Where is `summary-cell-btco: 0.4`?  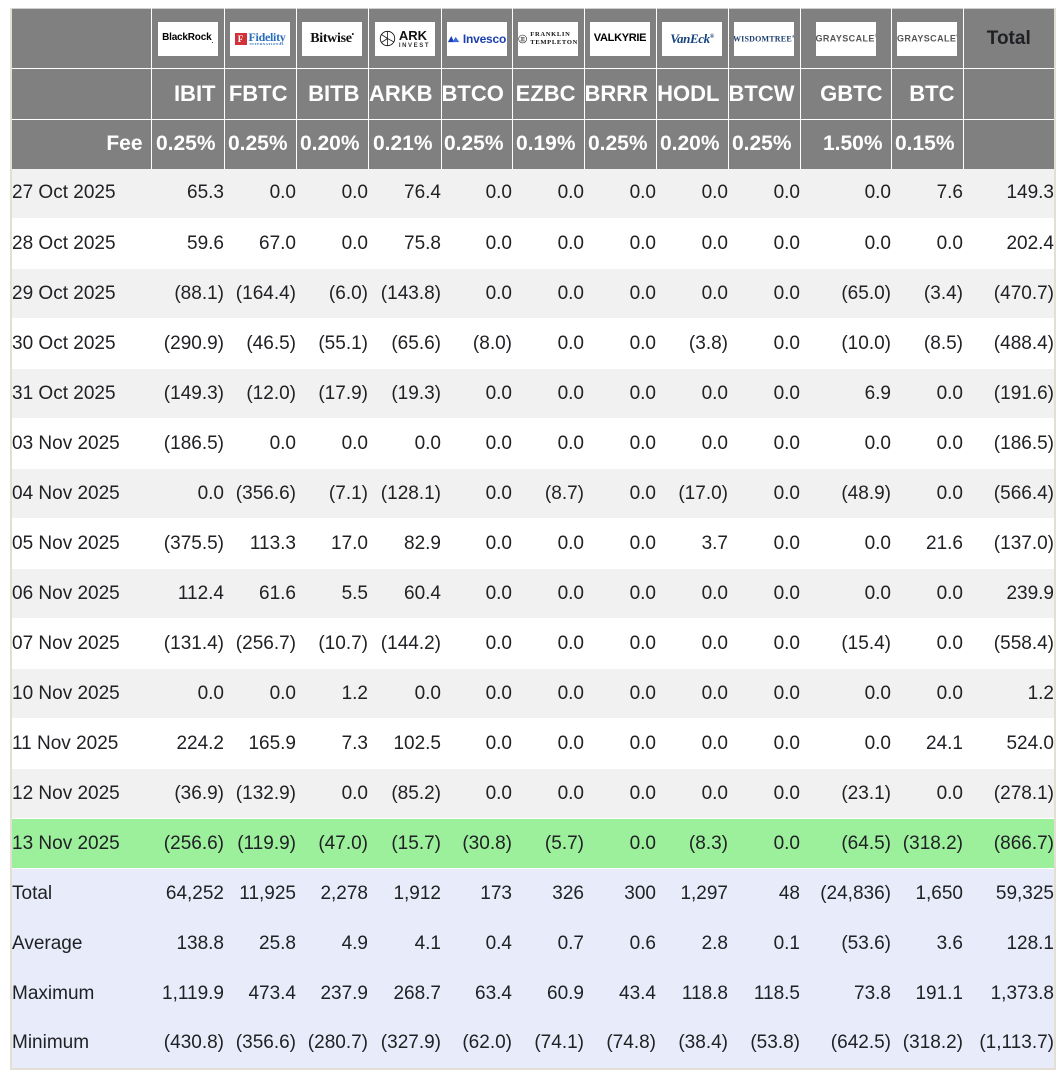 summary-cell-btco: 0.4 is located at coordinates (476, 943).